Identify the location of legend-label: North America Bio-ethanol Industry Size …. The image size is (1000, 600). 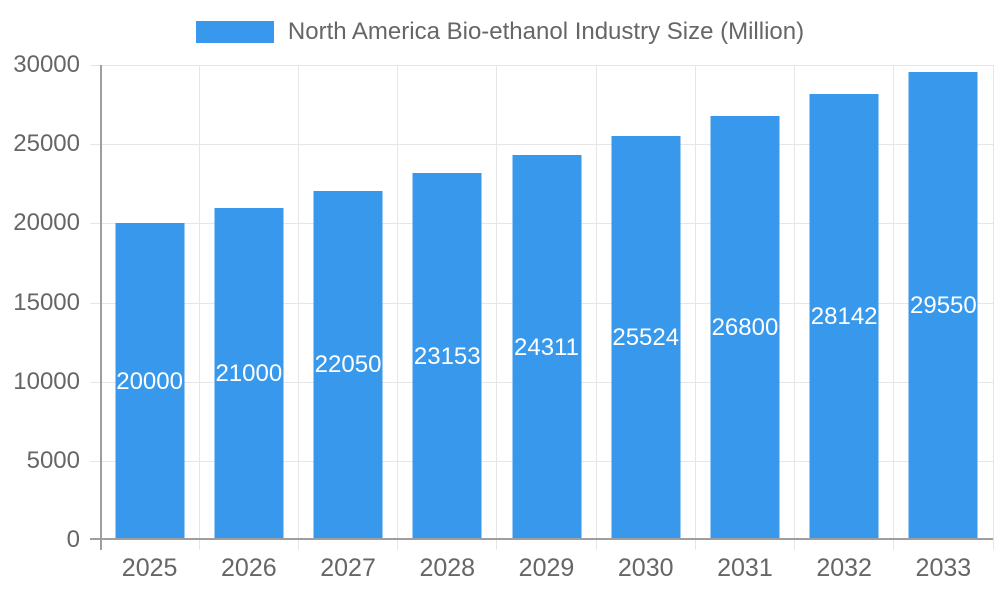
(546, 31).